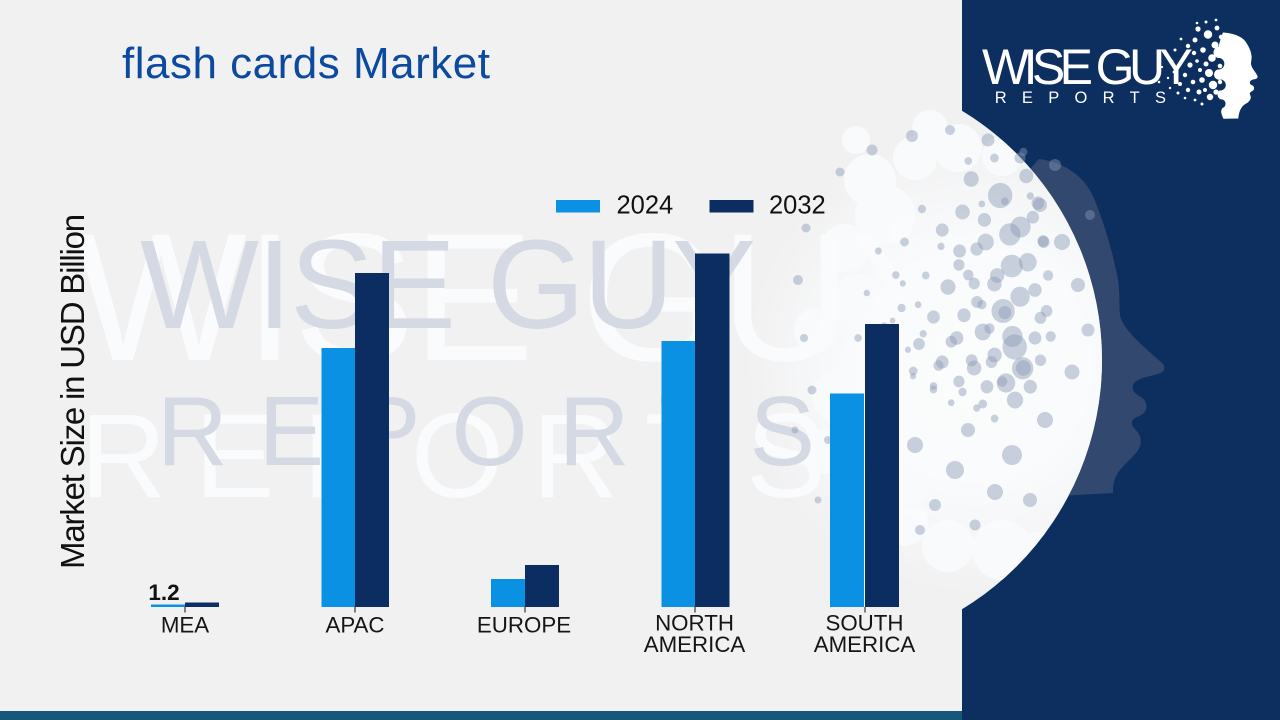 The width and height of the screenshot is (1280, 720). What do you see at coordinates (797, 206) in the screenshot?
I see `svg-text: 2032` at bounding box center [797, 206].